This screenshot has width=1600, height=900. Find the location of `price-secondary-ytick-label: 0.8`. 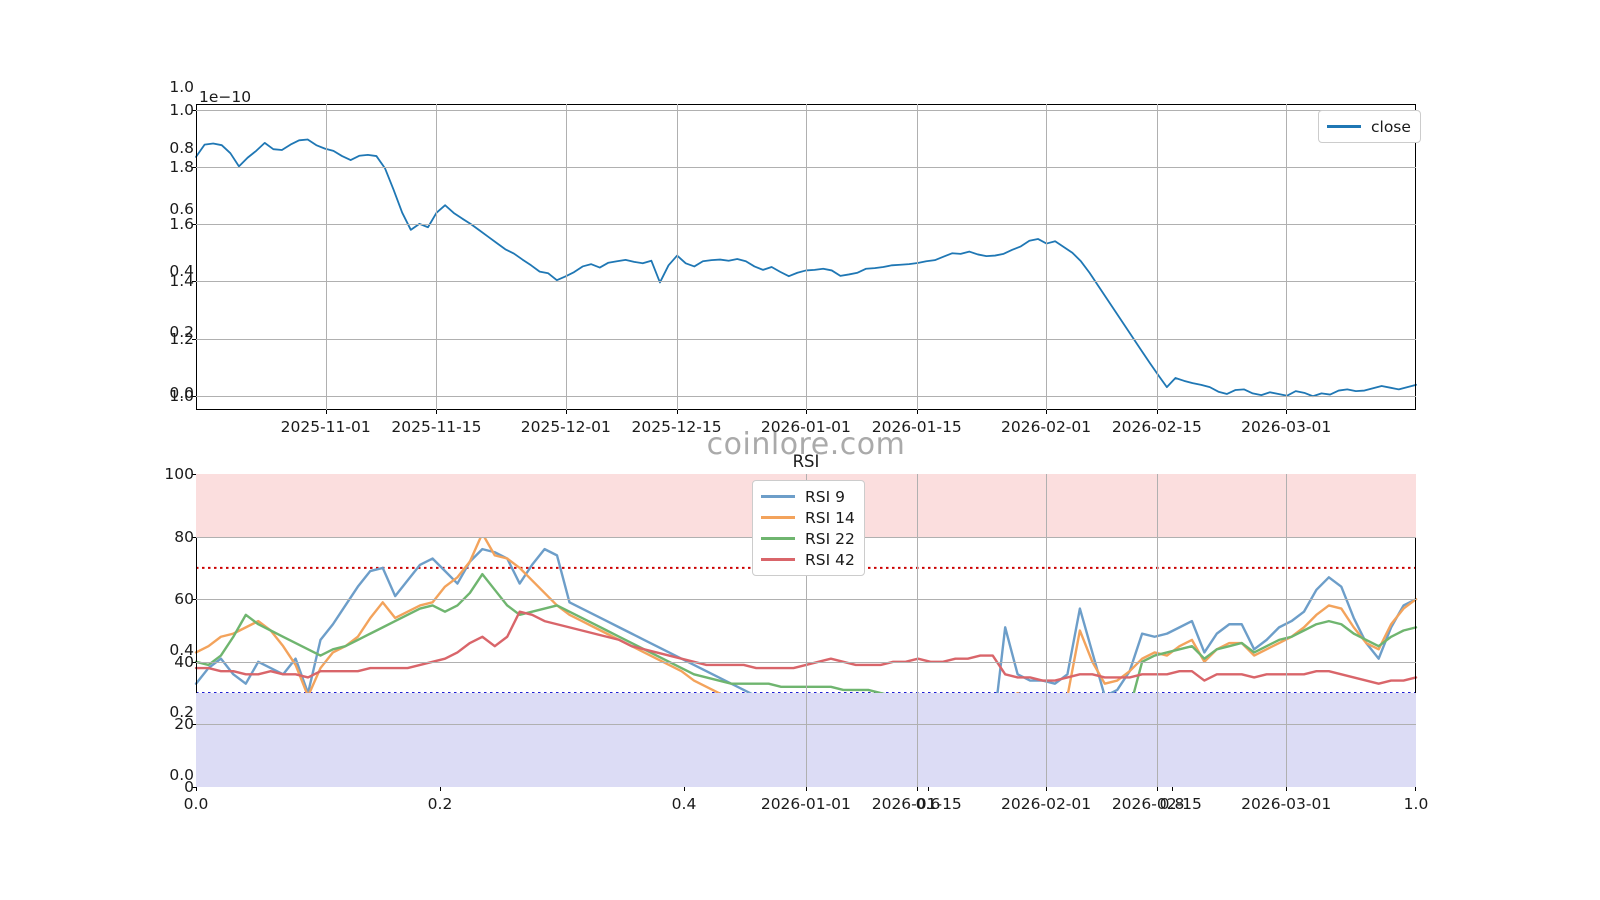

price-secondary-ytick-label: 0.8 is located at coordinates (181, 148).